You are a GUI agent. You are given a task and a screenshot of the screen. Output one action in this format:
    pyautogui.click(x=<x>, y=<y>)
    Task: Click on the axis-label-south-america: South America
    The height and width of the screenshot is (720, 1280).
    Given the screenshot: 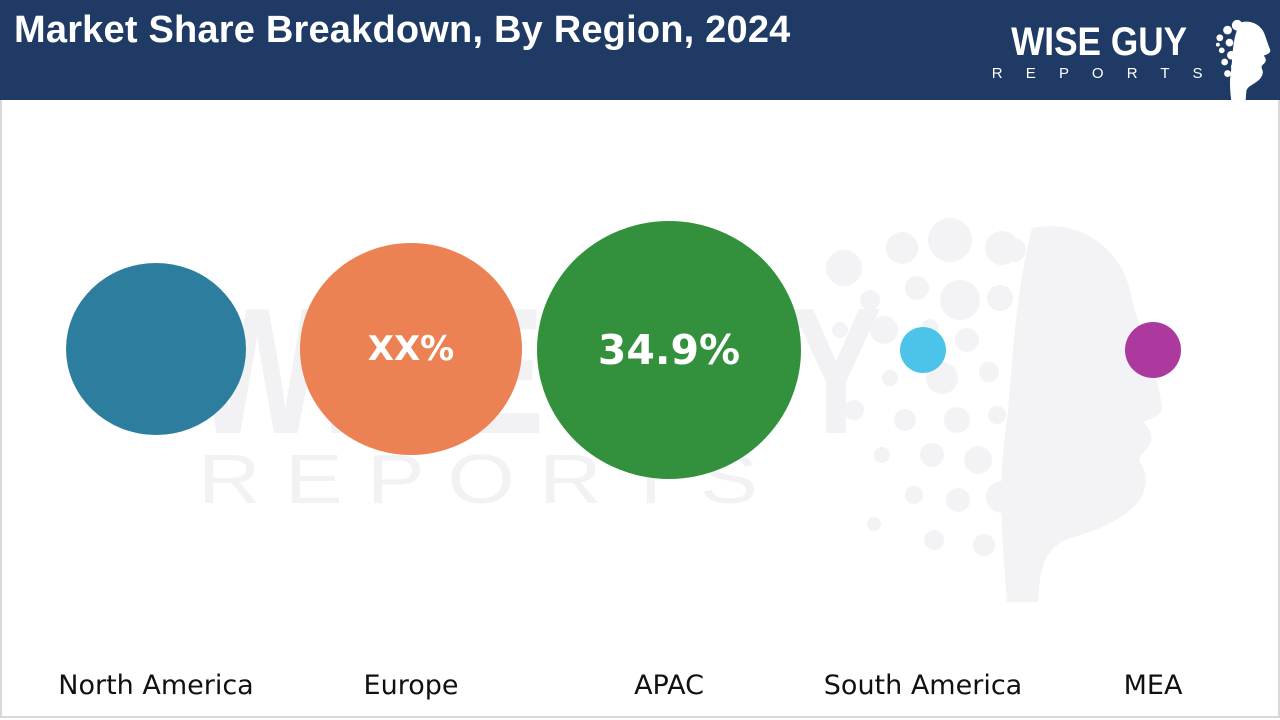 What is the action you would take?
    pyautogui.click(x=923, y=685)
    